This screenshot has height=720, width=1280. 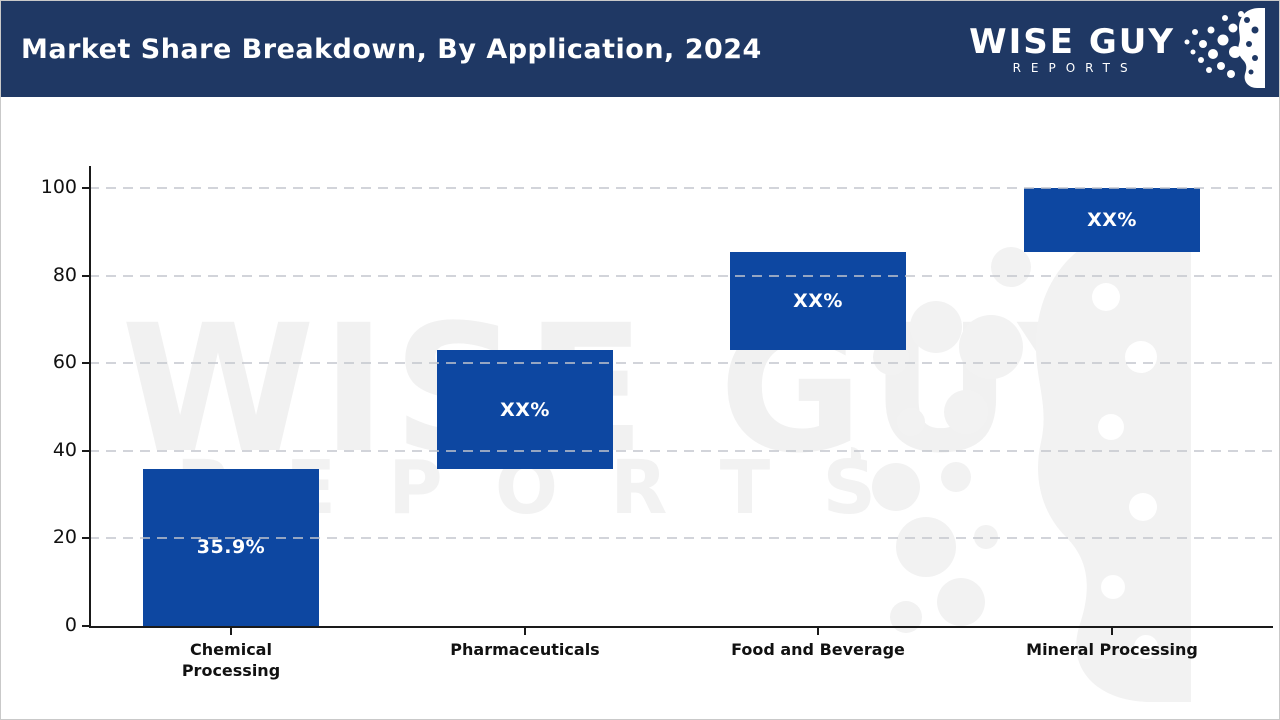 I want to click on brand-logo: WISE GUY REPORTS, so click(x=1117, y=49).